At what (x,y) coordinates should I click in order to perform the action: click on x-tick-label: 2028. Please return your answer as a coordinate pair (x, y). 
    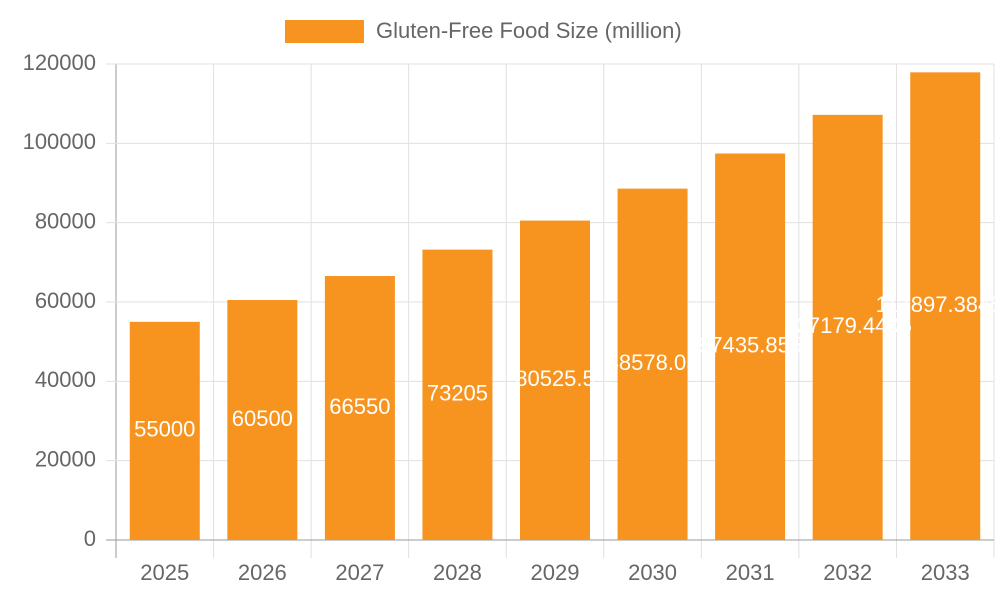
    Looking at the image, I should click on (457, 572).